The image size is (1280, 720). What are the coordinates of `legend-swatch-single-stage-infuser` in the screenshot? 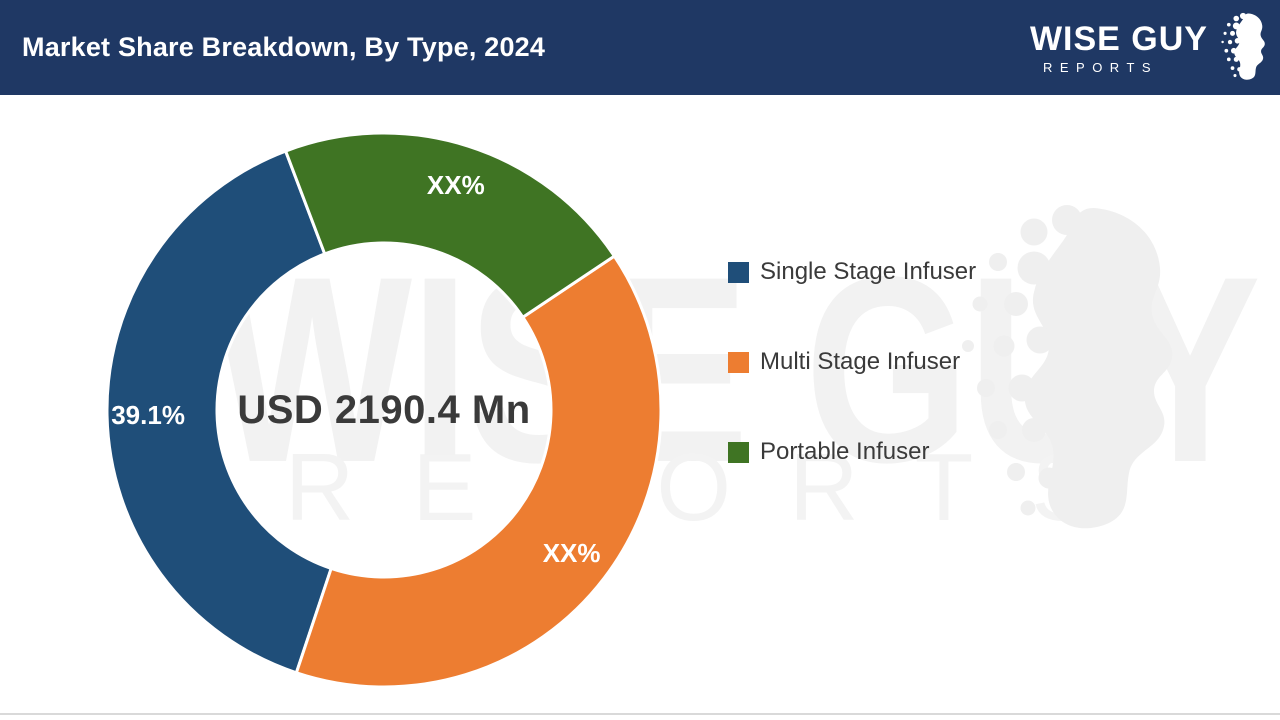 It's located at (738, 272).